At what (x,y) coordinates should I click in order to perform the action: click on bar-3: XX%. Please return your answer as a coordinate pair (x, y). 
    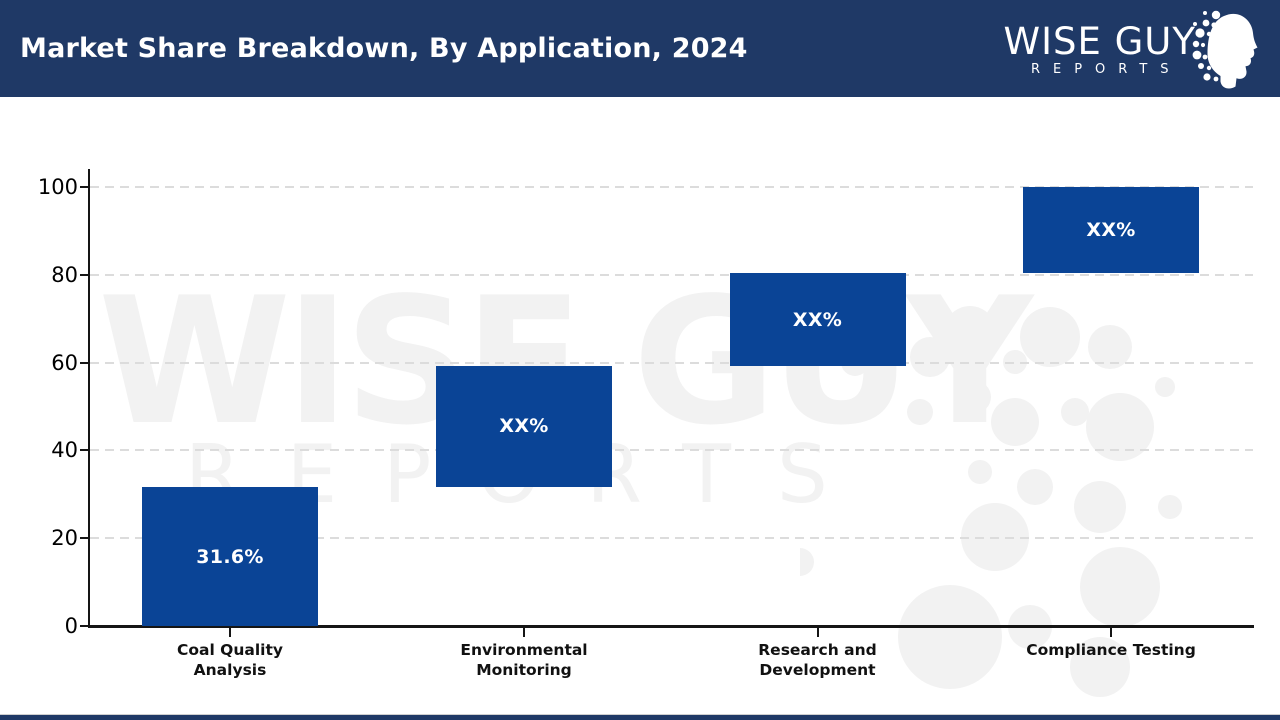
    Looking at the image, I should click on (817, 319).